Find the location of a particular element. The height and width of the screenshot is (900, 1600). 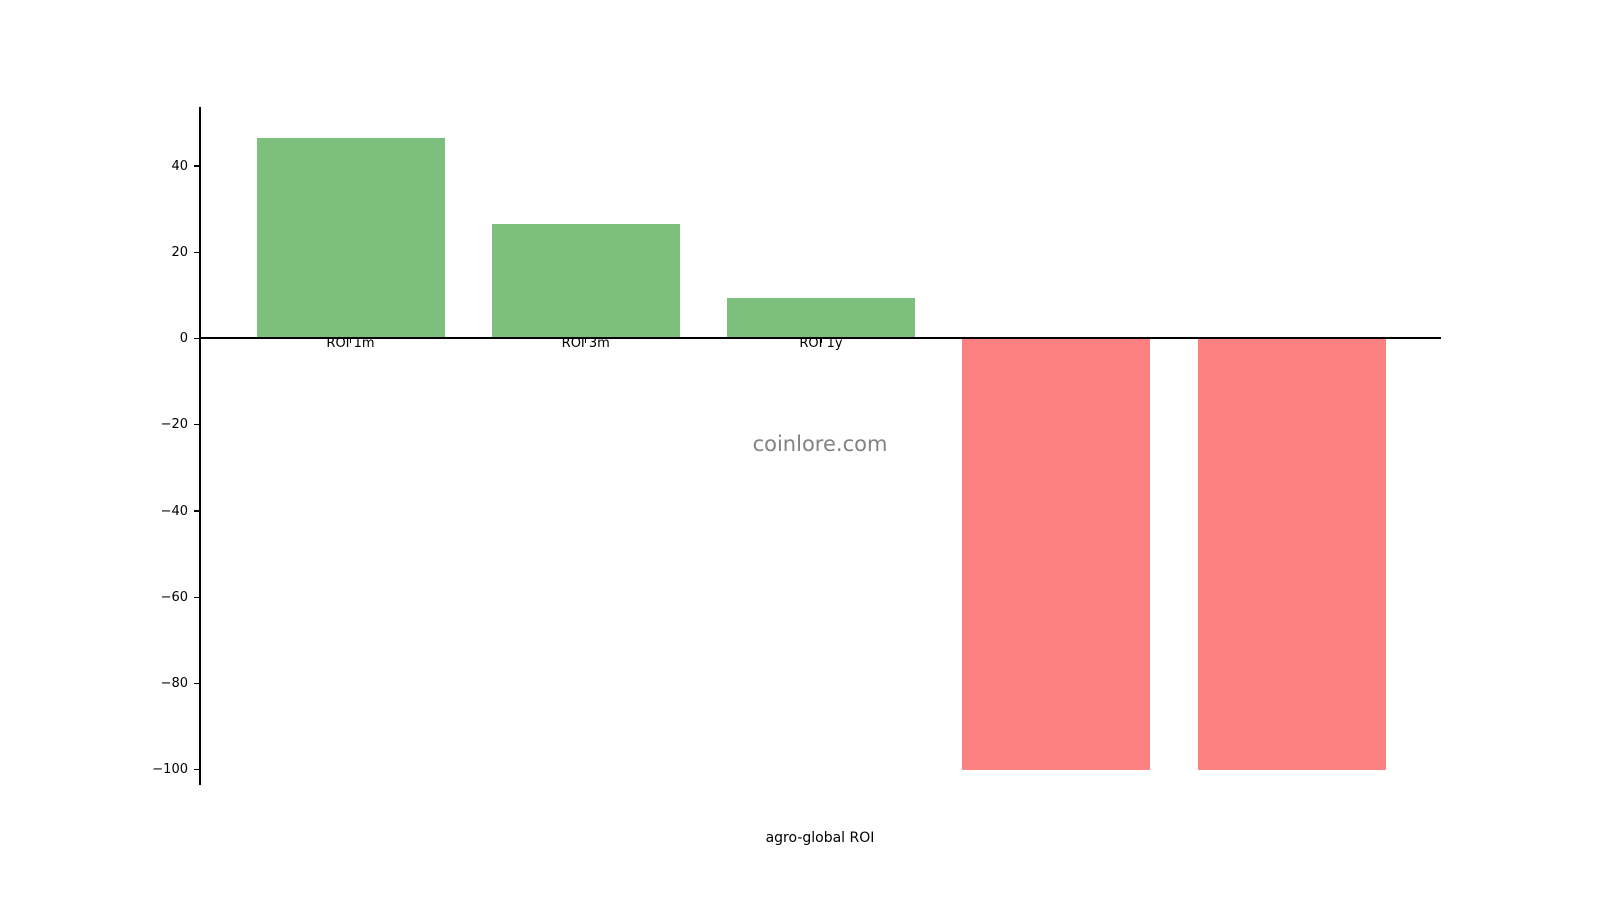

x-tick-label: ROI 3m is located at coordinates (585, 343).